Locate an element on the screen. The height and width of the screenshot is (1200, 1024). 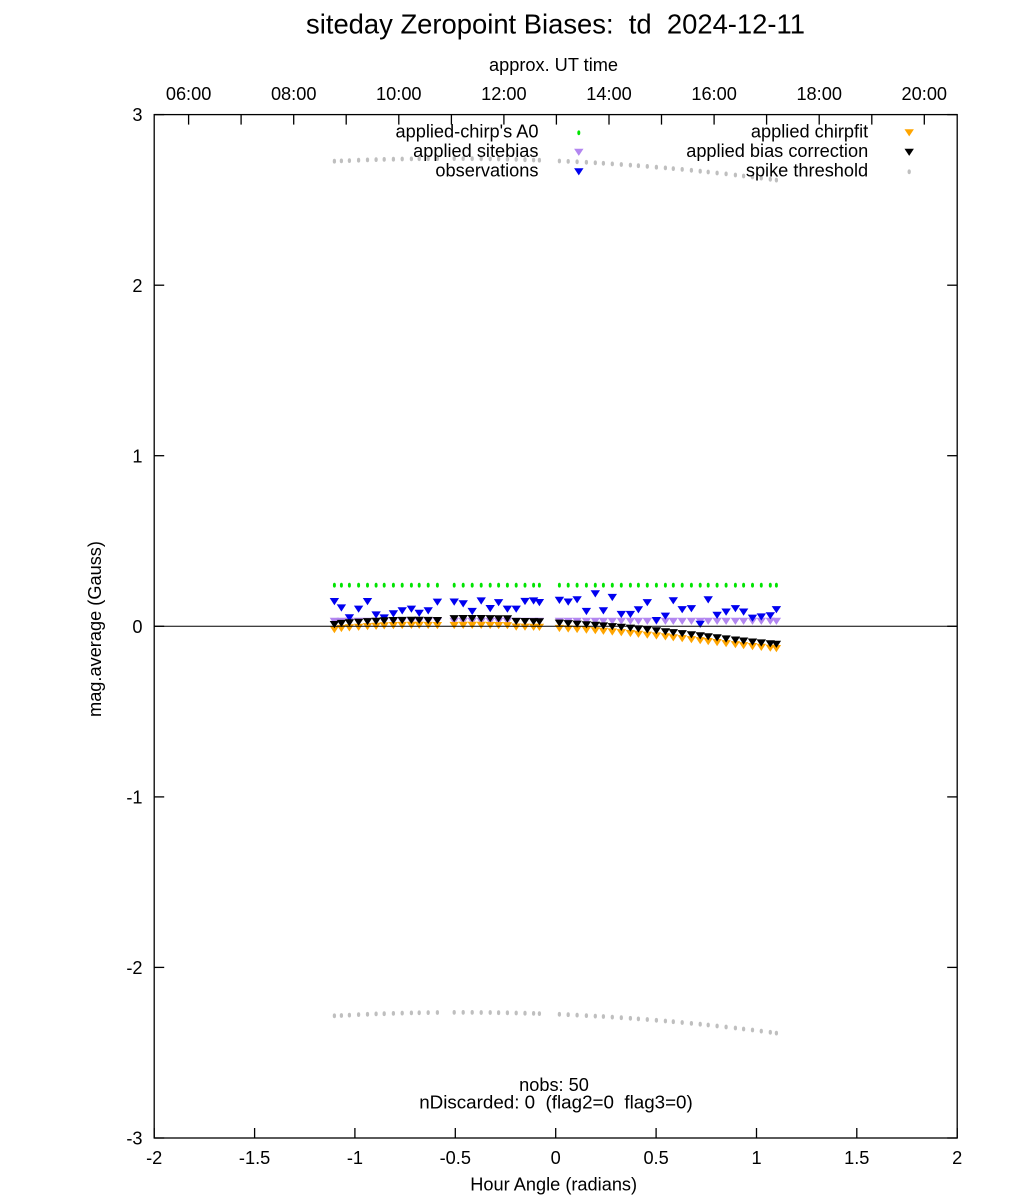
svg-text: spike threshold is located at coordinates (807, 171).